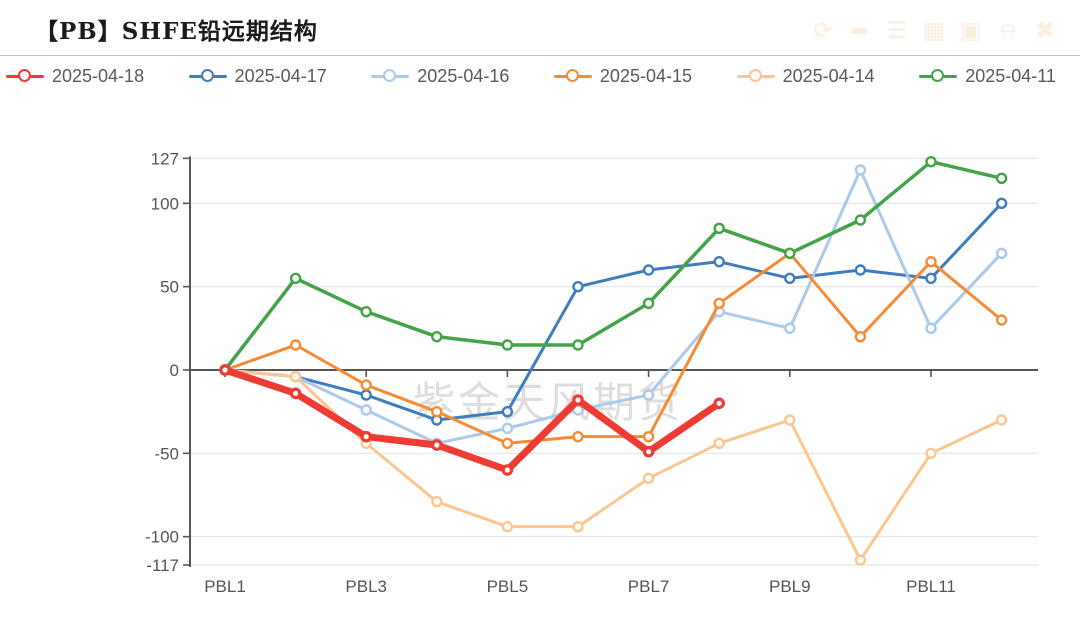 This screenshot has width=1080, height=620. What do you see at coordinates (176, 31) in the screenshot?
I see `page-title: 【PB】SHFE铅远期结构` at bounding box center [176, 31].